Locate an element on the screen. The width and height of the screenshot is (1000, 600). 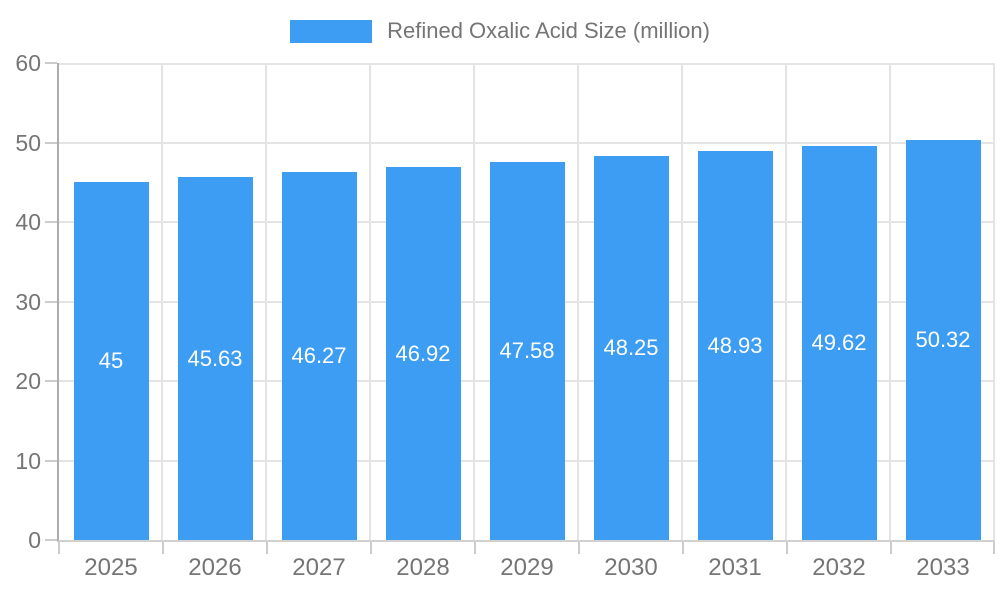
legend-label: Refined Oxalic Acid Size (million) is located at coordinates (548, 30).